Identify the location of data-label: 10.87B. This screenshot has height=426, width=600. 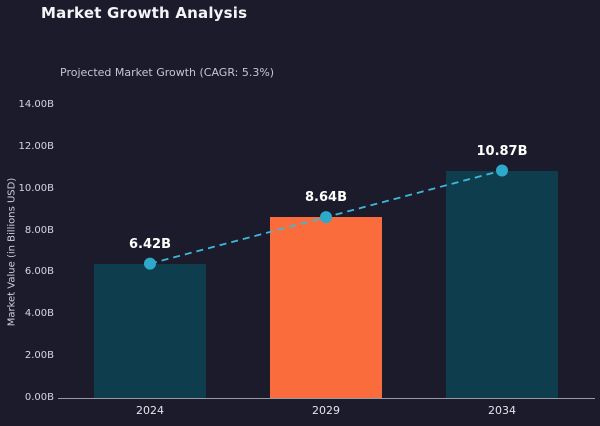
(502, 151).